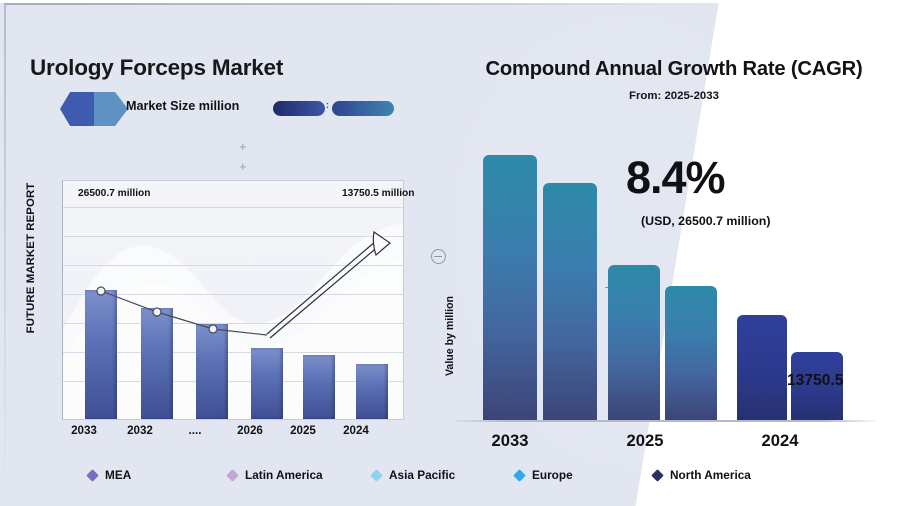 The image size is (900, 506). Describe the element at coordinates (183, 106) in the screenshot. I see `market-size-chip-label: Market Size million` at that location.